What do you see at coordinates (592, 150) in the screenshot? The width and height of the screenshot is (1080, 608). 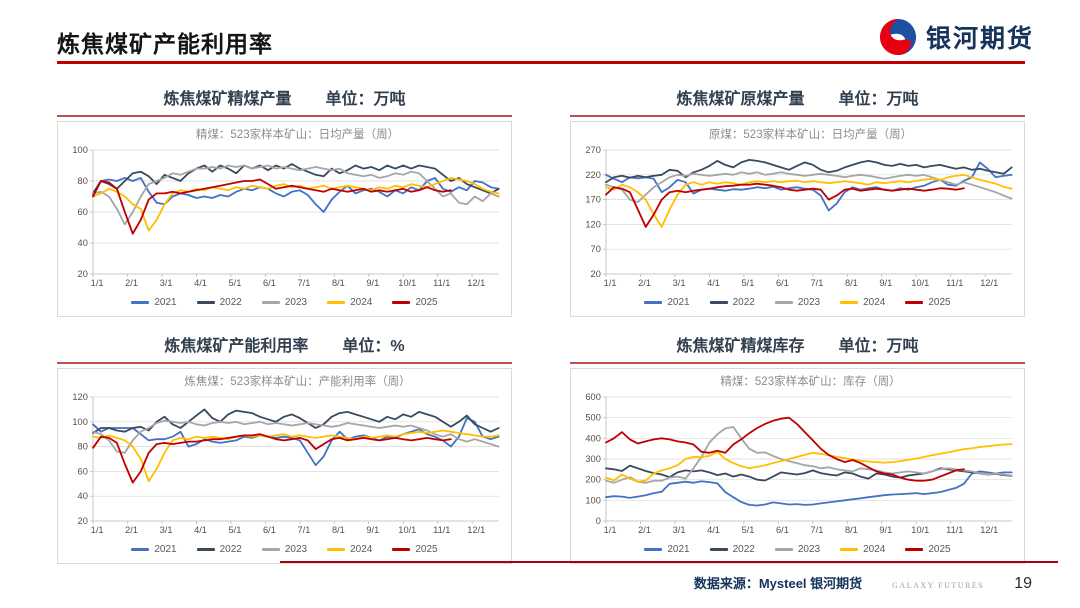 I see `svg-text: 270` at bounding box center [592, 150].